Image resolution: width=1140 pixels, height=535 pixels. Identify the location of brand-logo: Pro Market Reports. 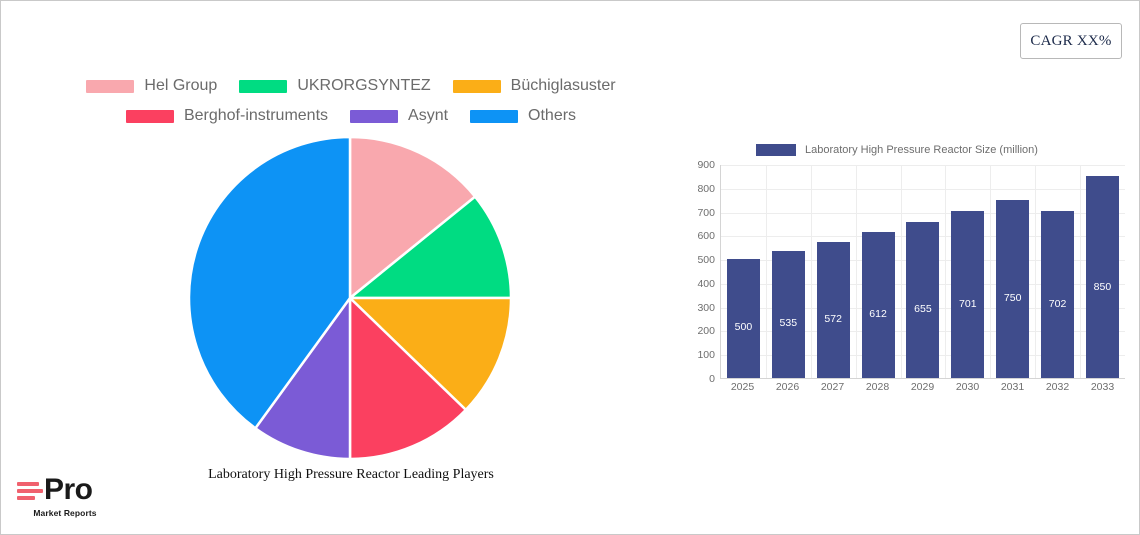
(65, 498).